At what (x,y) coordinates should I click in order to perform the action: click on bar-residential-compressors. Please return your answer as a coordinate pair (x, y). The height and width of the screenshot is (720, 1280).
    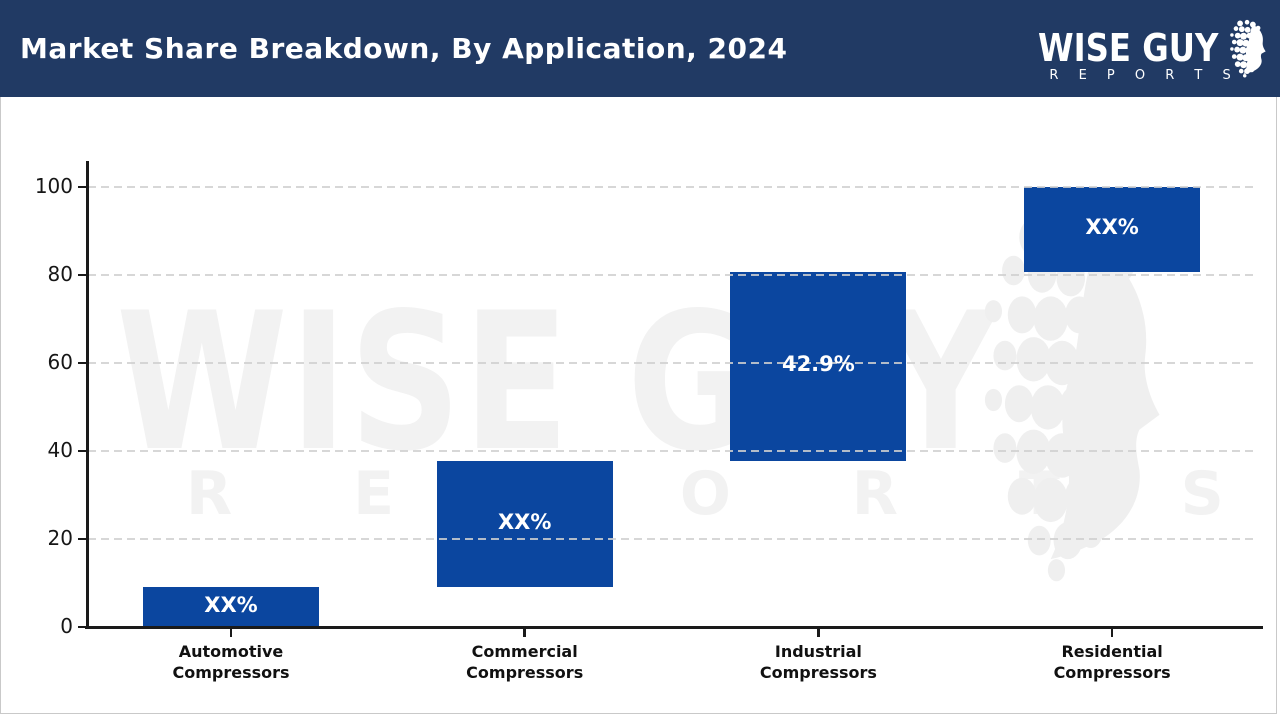
    Looking at the image, I should click on (1112, 229).